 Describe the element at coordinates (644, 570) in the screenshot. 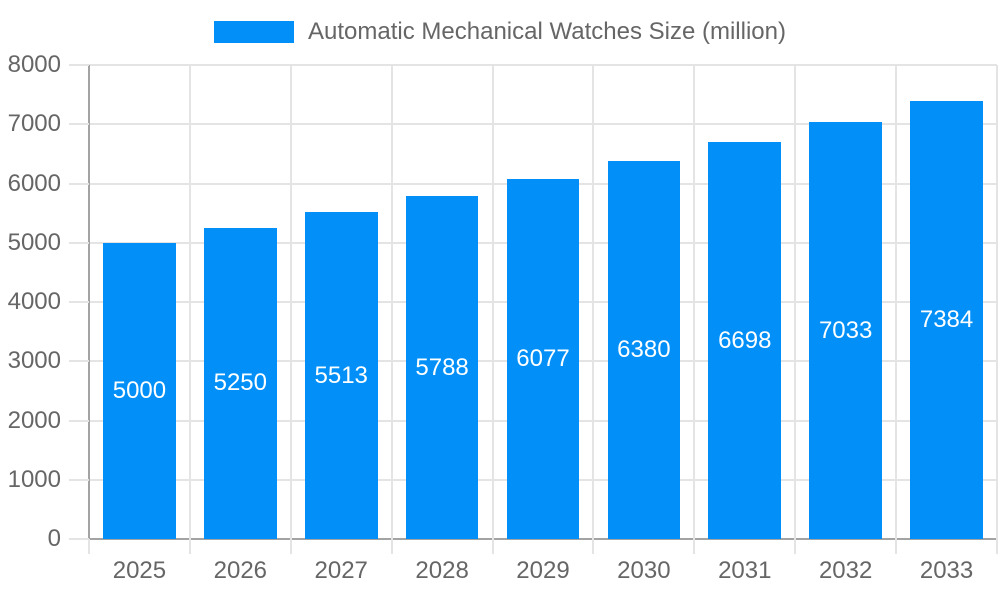

I see `x-axis-label-2030: 2030` at that location.